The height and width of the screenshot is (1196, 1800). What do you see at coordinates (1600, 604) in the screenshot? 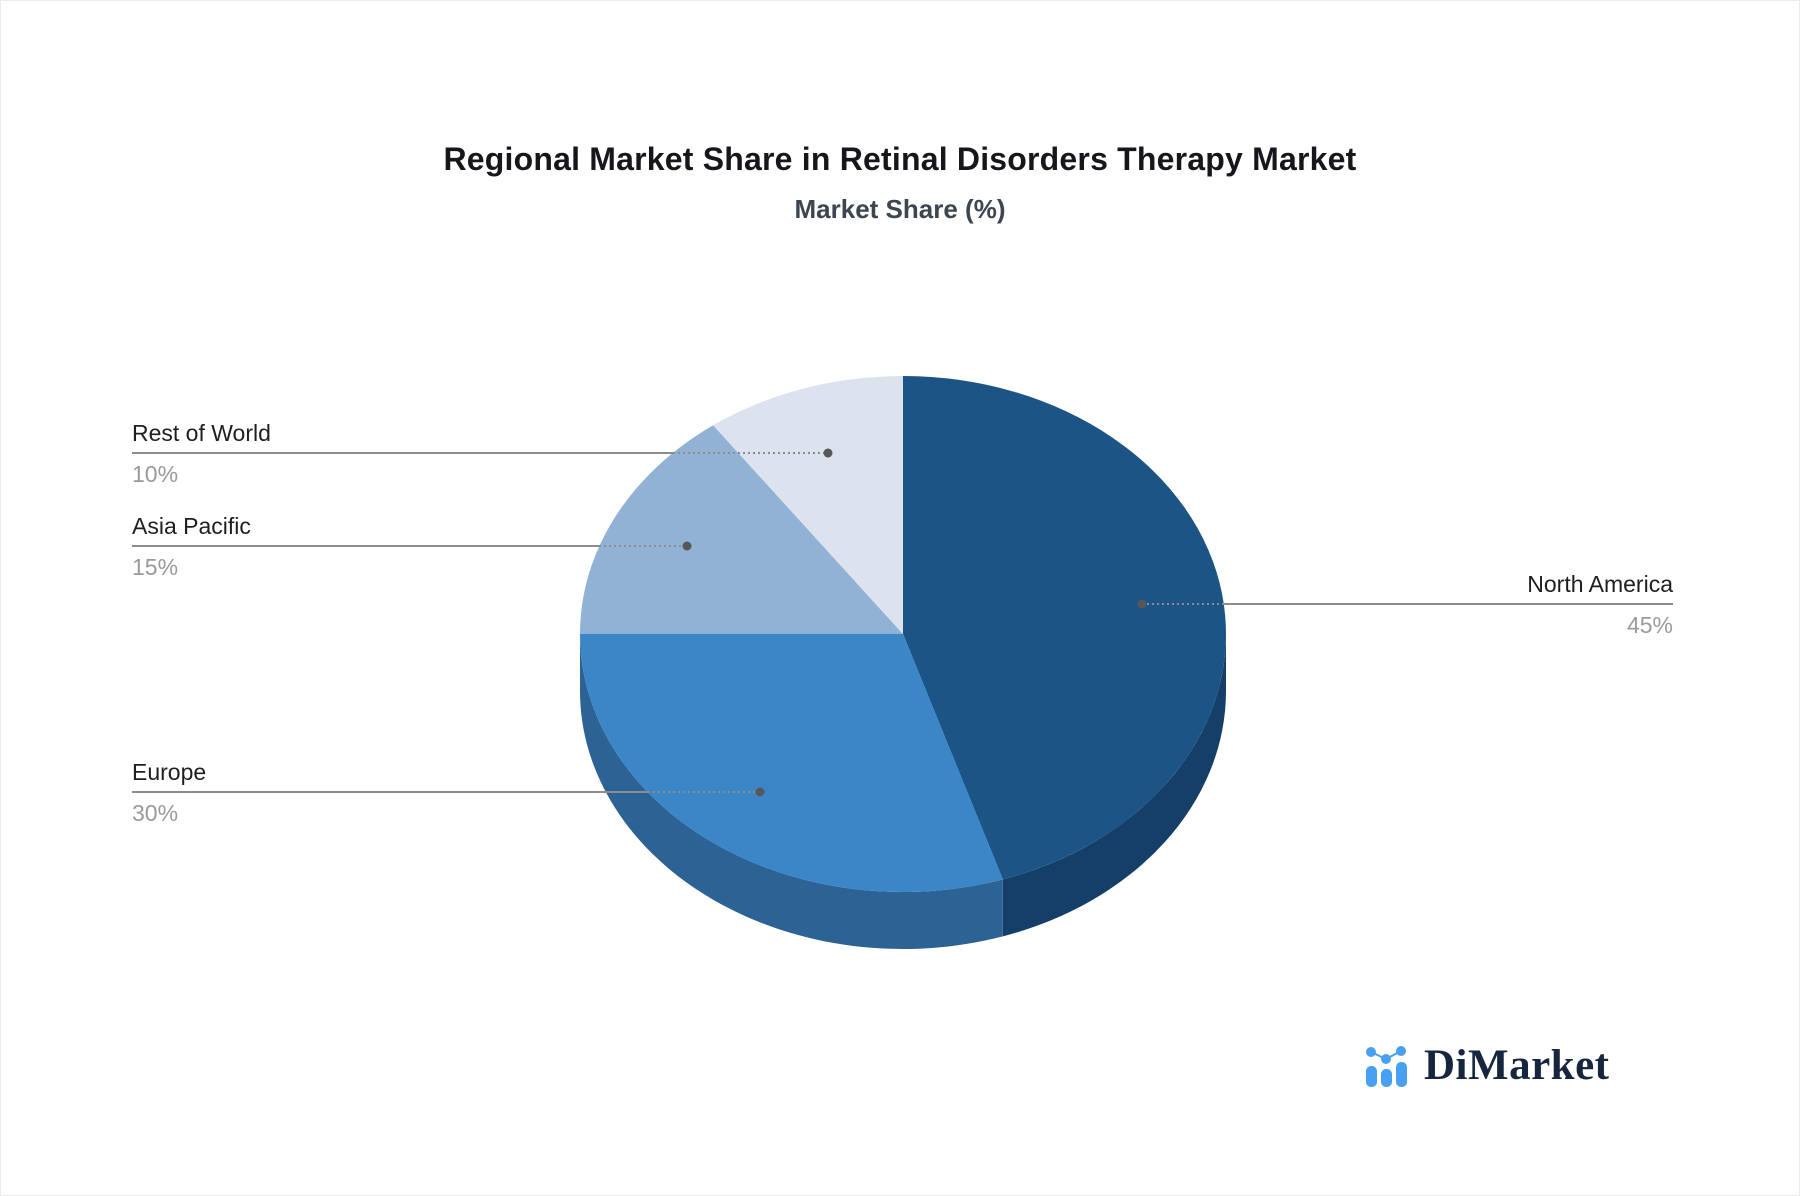
I see `label-north-america: North America 45%` at bounding box center [1600, 604].